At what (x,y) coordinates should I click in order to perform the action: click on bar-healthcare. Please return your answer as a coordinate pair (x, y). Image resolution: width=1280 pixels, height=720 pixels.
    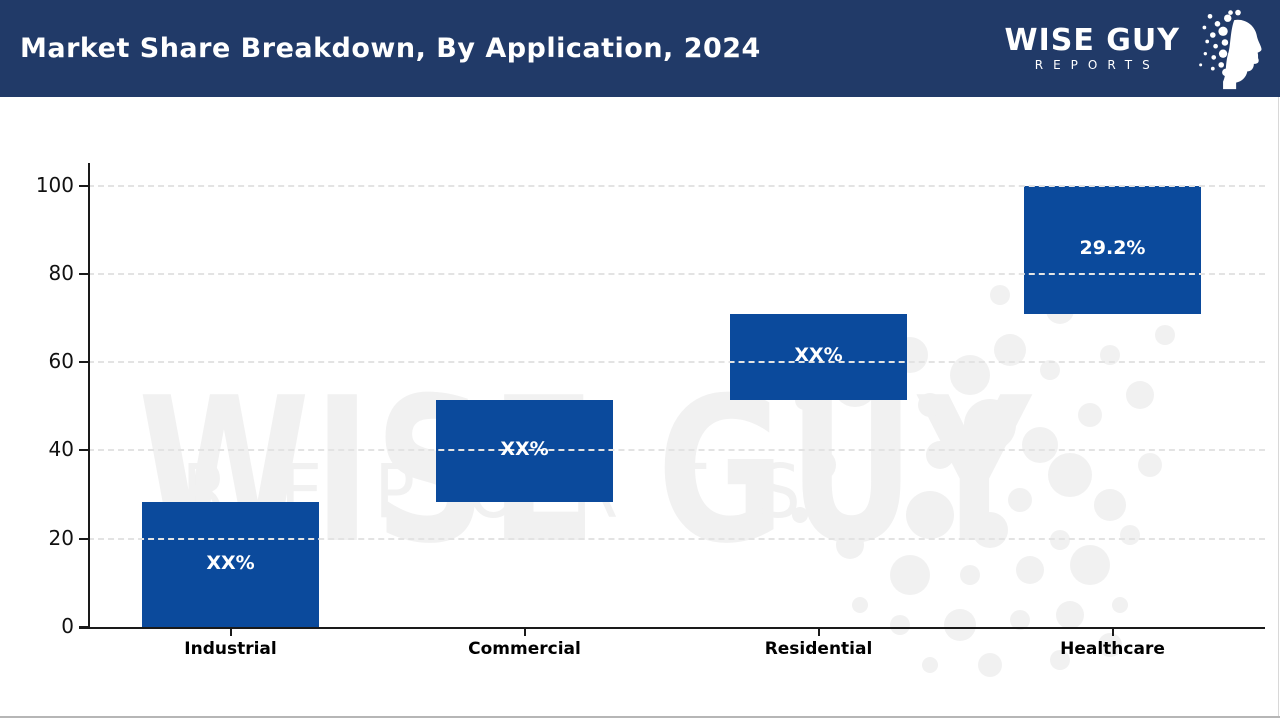
    Looking at the image, I should click on (1112, 250).